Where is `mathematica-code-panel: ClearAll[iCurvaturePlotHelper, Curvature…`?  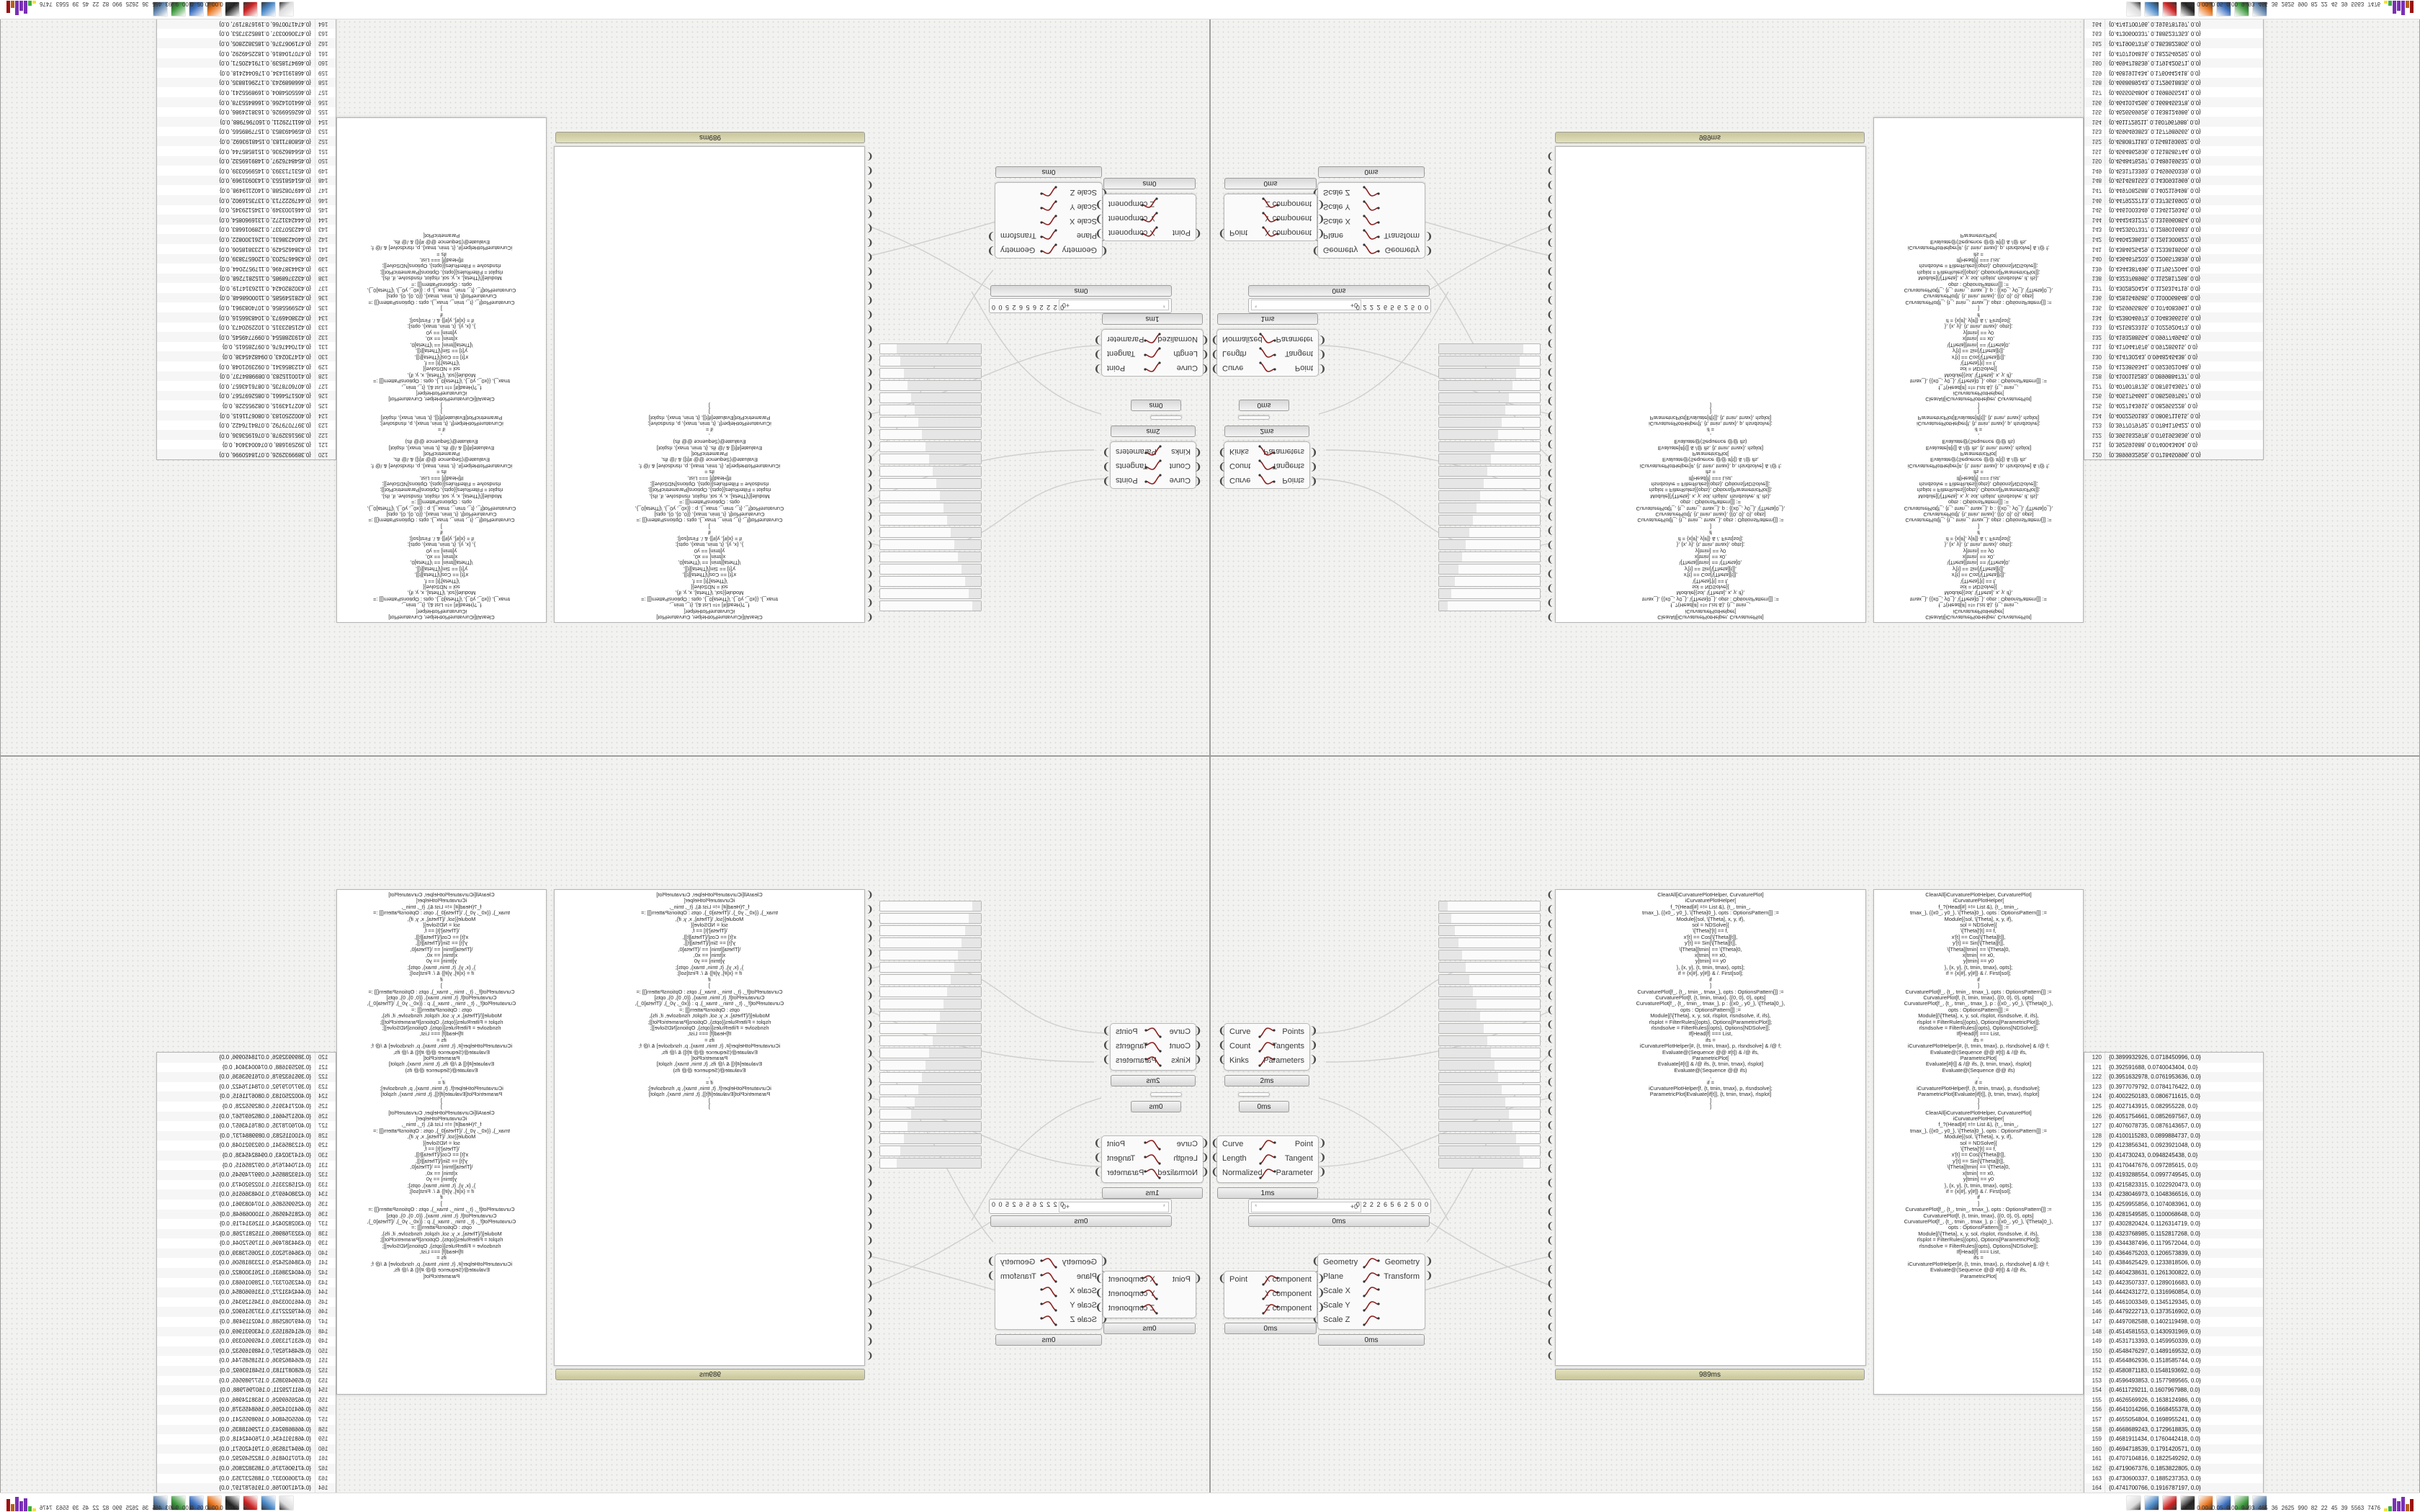
mathematica-code-panel: ClearAll[iCurvaturePlotHelper, Curvature… is located at coordinates (709, 384).